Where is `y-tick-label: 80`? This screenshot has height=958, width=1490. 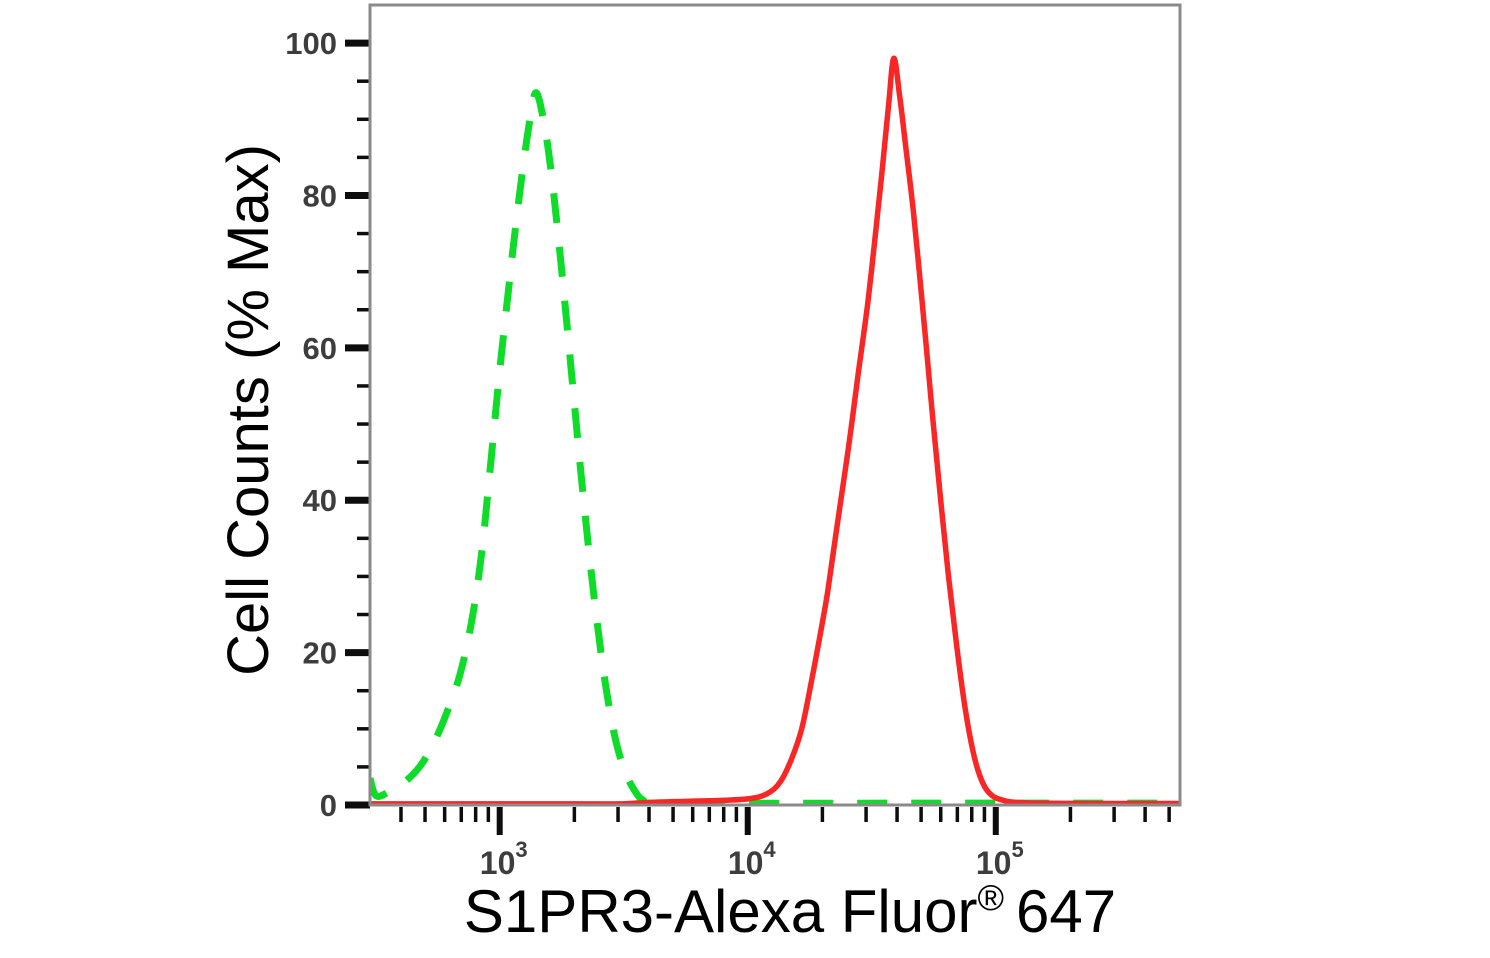
y-tick-label: 80 is located at coordinates (320, 195).